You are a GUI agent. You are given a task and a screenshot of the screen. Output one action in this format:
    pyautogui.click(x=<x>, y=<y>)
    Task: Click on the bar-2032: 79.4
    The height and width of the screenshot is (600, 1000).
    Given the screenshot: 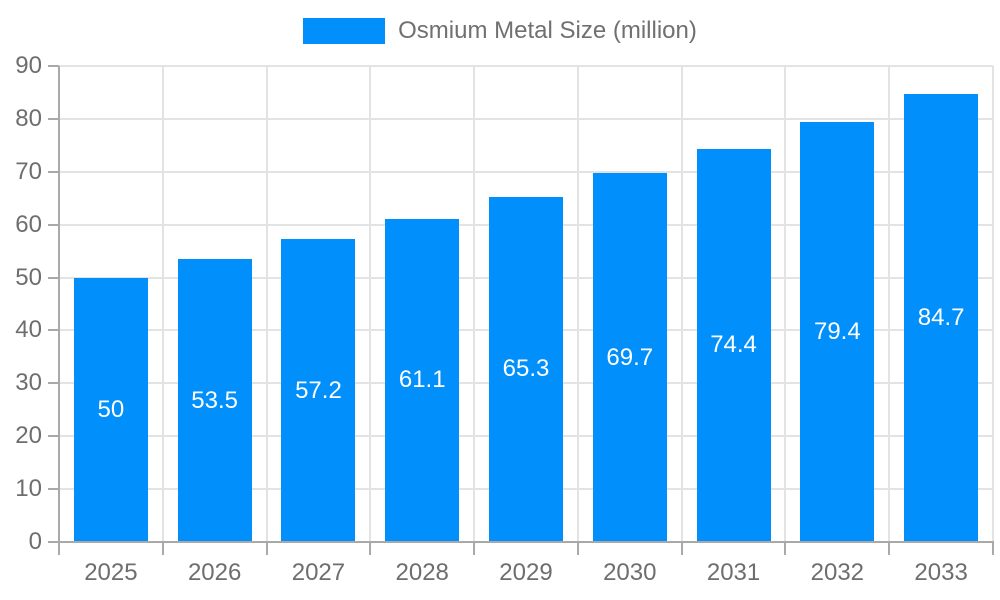 What is the action you would take?
    pyautogui.click(x=837, y=332)
    